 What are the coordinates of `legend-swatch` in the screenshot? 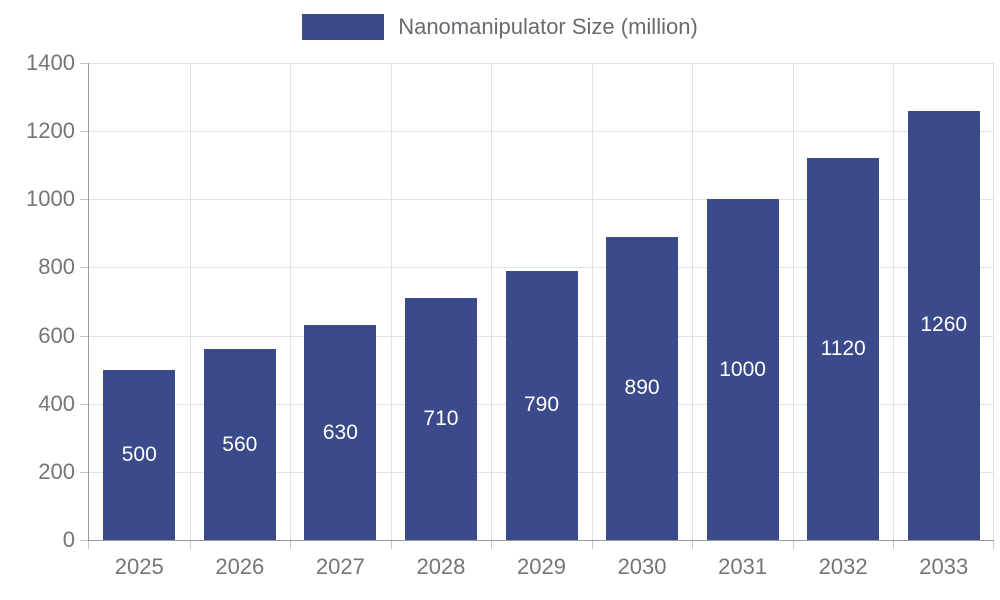 It's located at (343, 27).